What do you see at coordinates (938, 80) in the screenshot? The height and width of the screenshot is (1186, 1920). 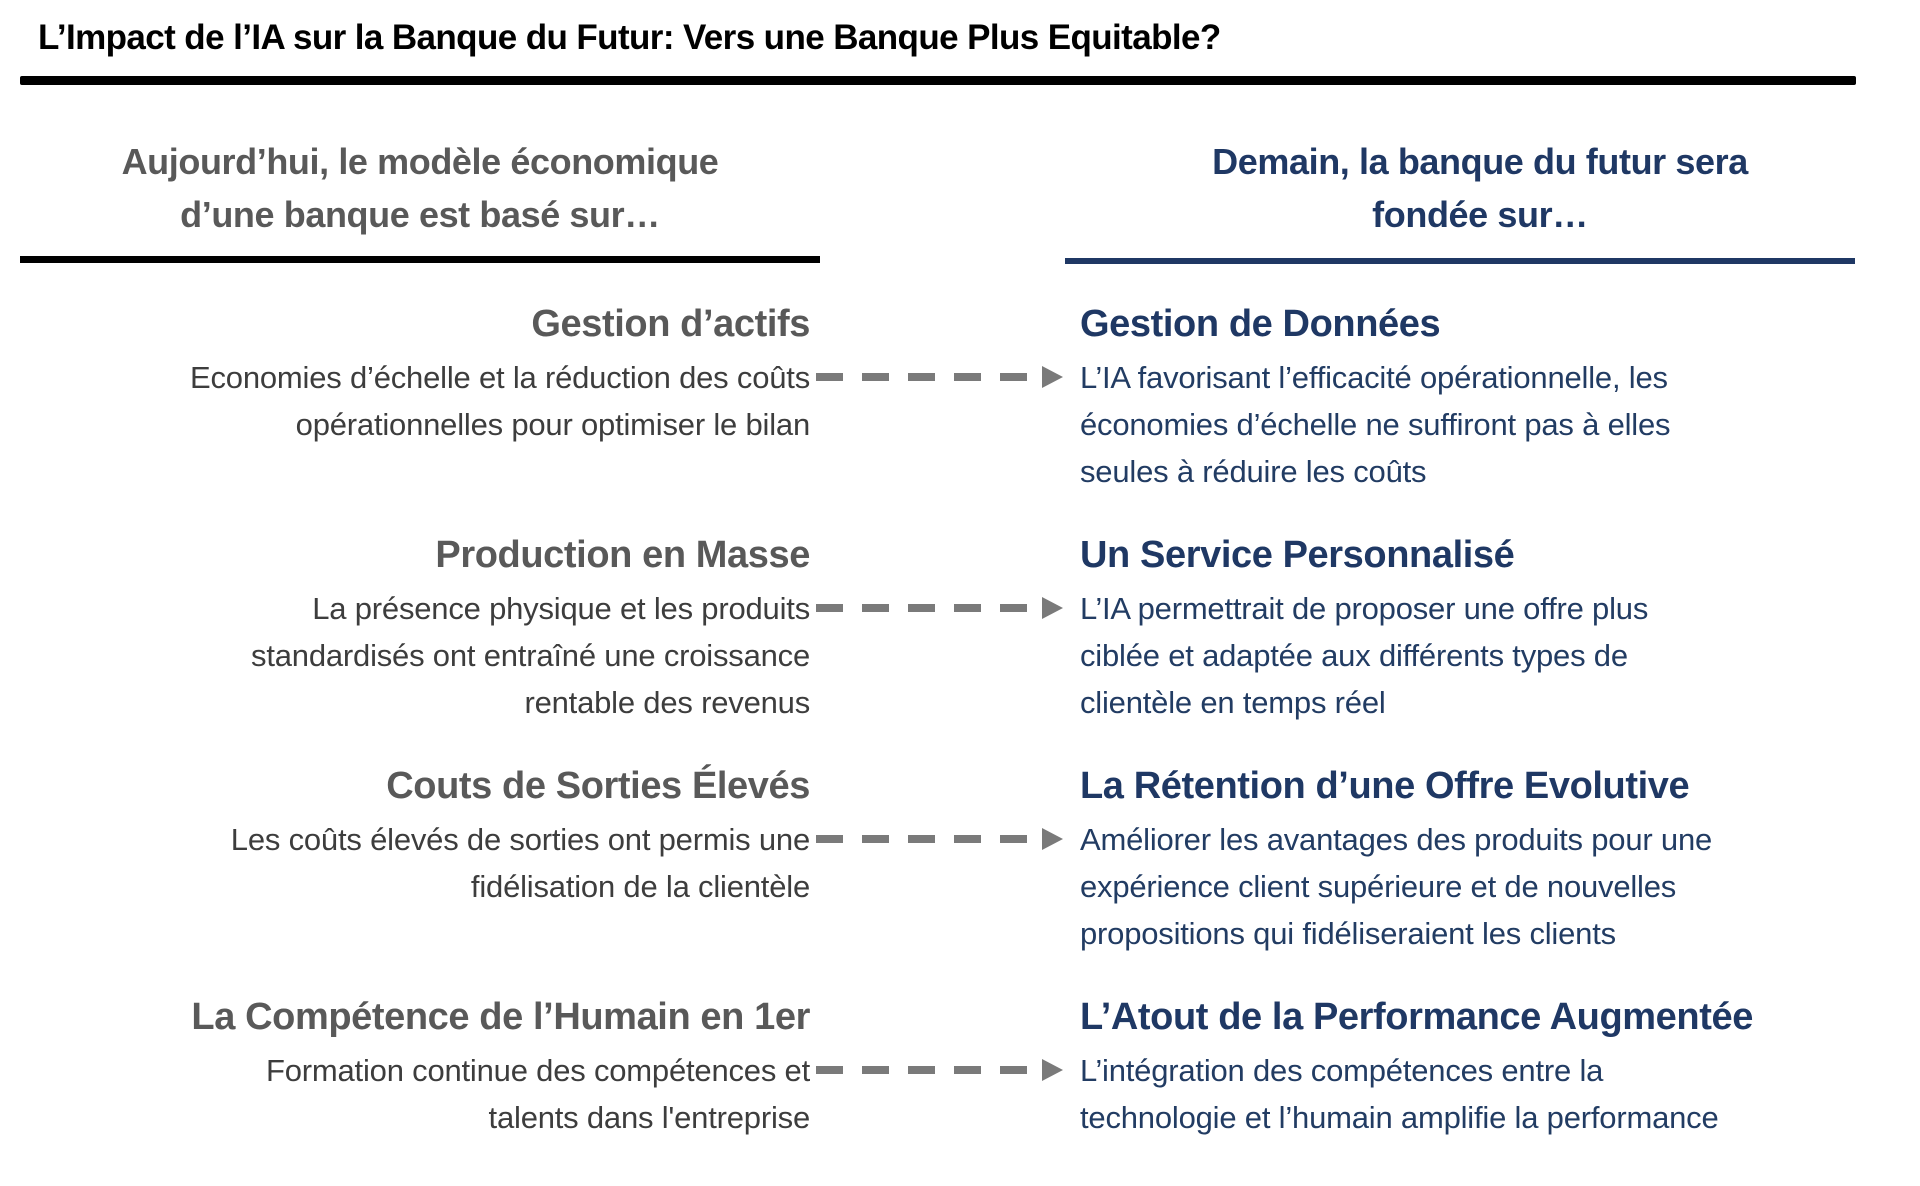 I see `title-underline` at bounding box center [938, 80].